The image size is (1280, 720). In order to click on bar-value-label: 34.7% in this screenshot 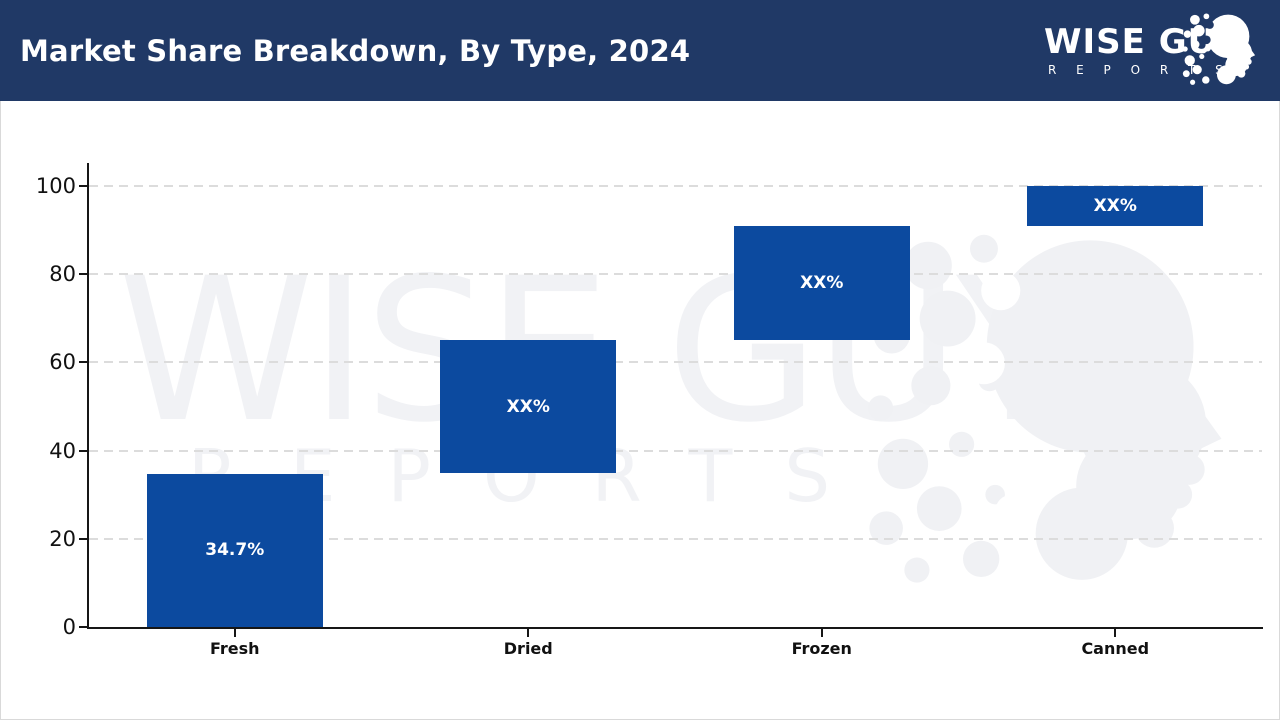, I will do `click(235, 550)`.